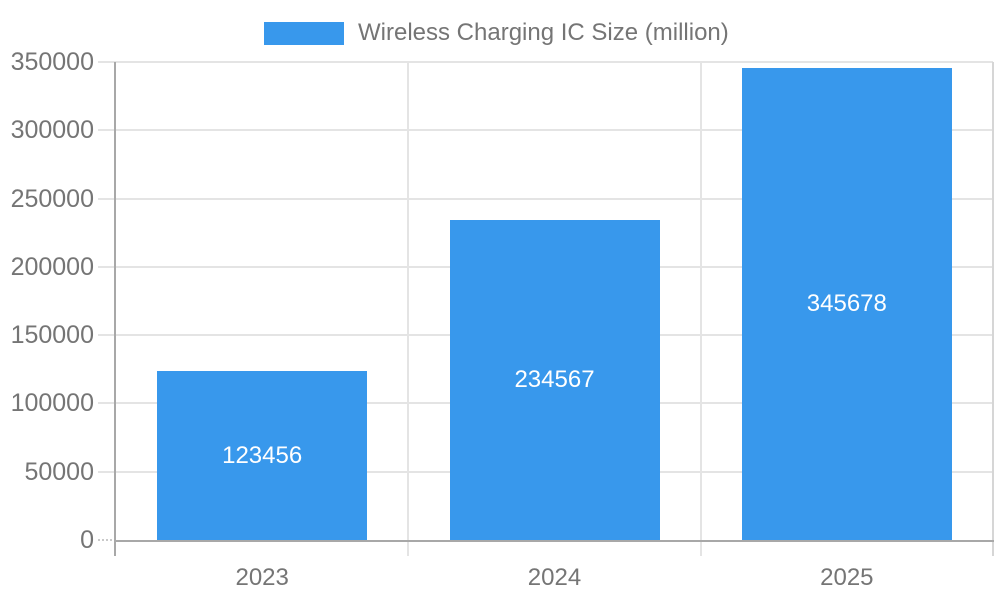  I want to click on y-axis-label: 200000, so click(52, 266).